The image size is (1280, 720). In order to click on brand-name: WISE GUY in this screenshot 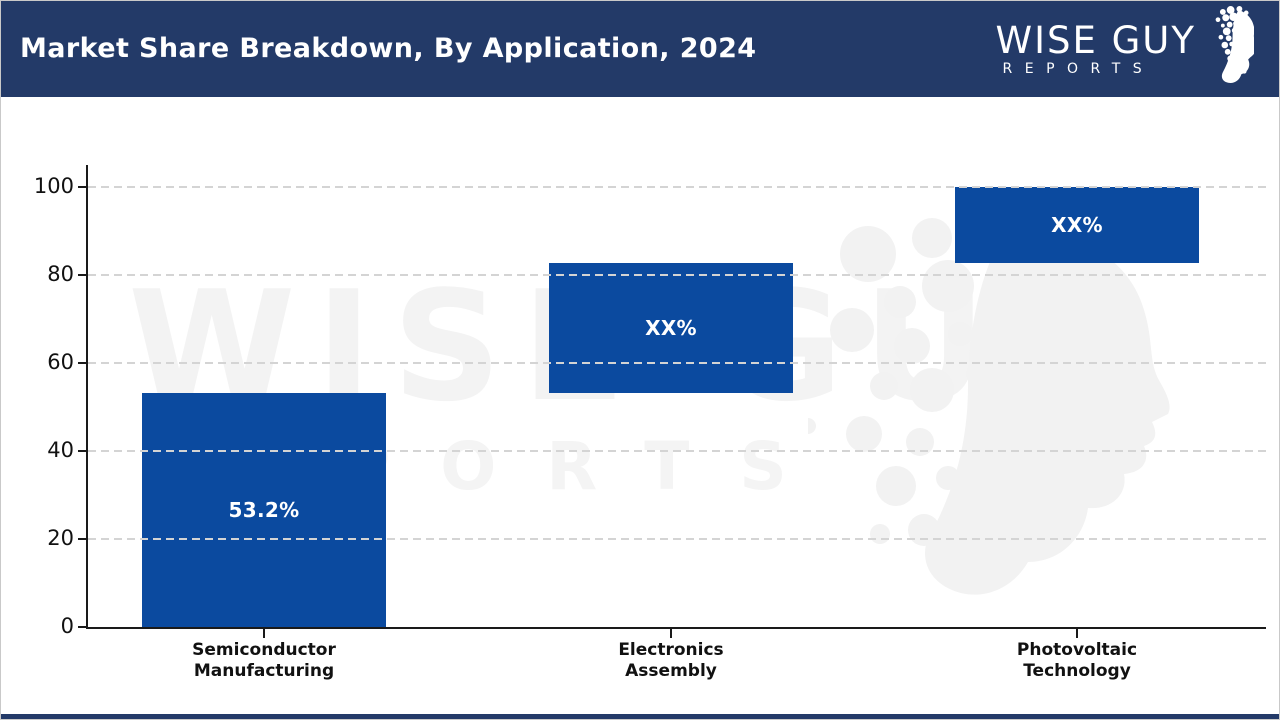, I will do `click(1095, 40)`.